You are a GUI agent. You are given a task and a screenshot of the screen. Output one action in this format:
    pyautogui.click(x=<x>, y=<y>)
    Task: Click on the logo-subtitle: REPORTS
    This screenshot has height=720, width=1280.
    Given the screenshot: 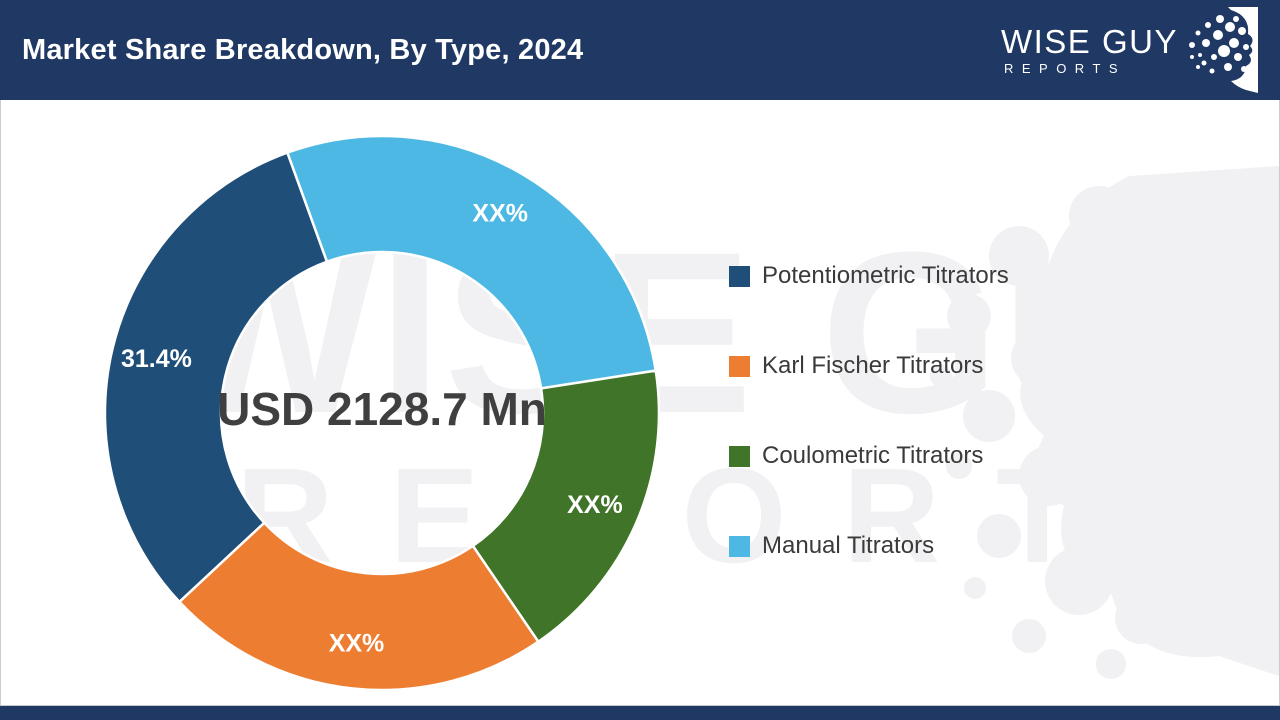 What is the action you would take?
    pyautogui.click(x=1065, y=68)
    